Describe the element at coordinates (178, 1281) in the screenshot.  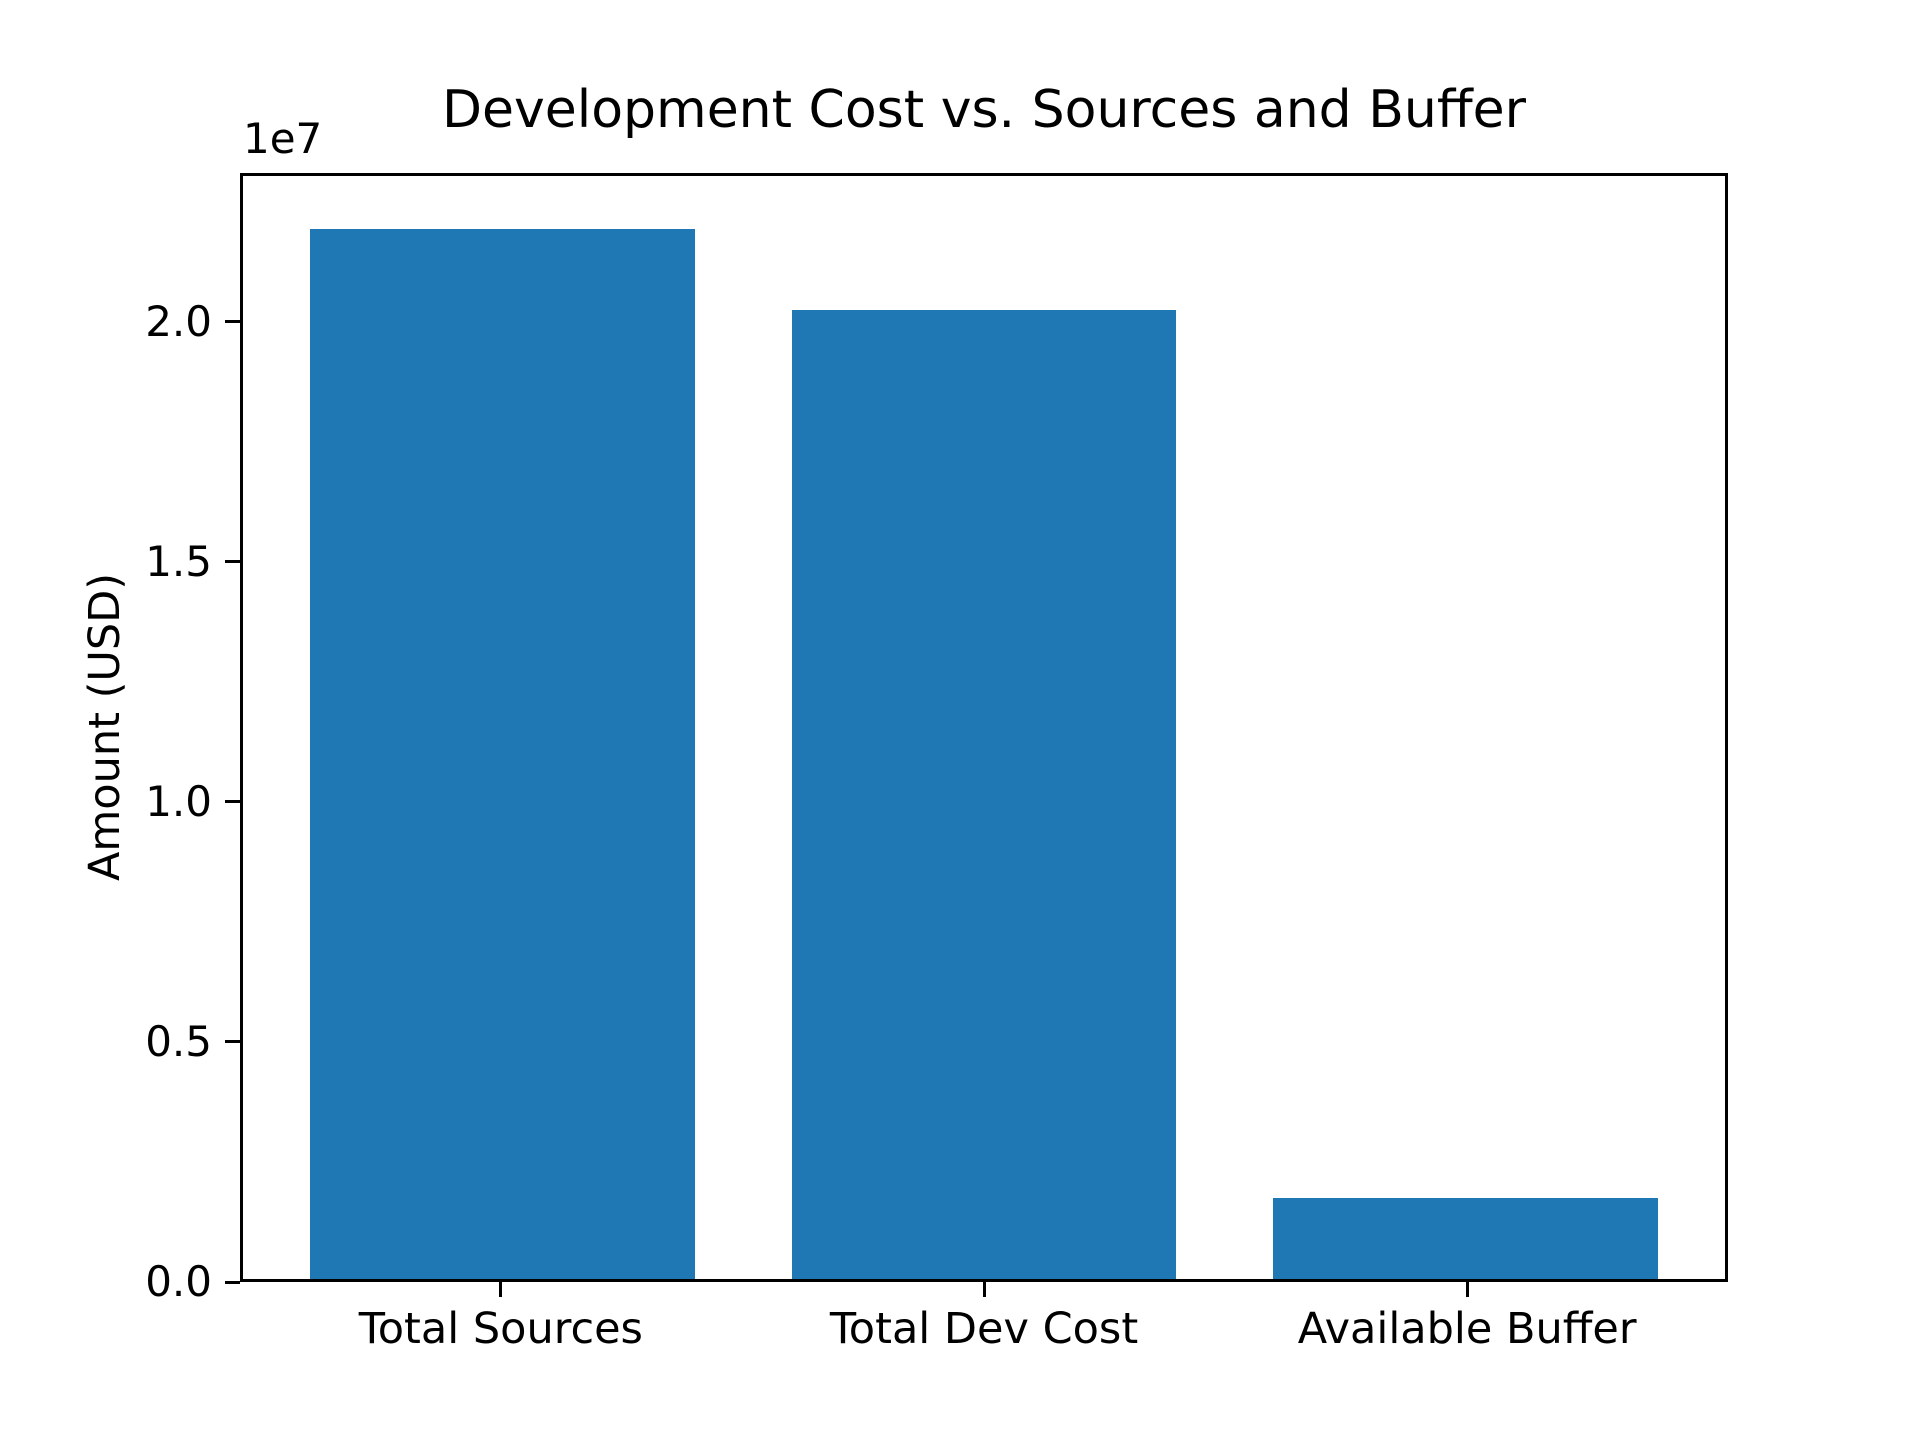
I see `y-tick-label: 0.0` at that location.